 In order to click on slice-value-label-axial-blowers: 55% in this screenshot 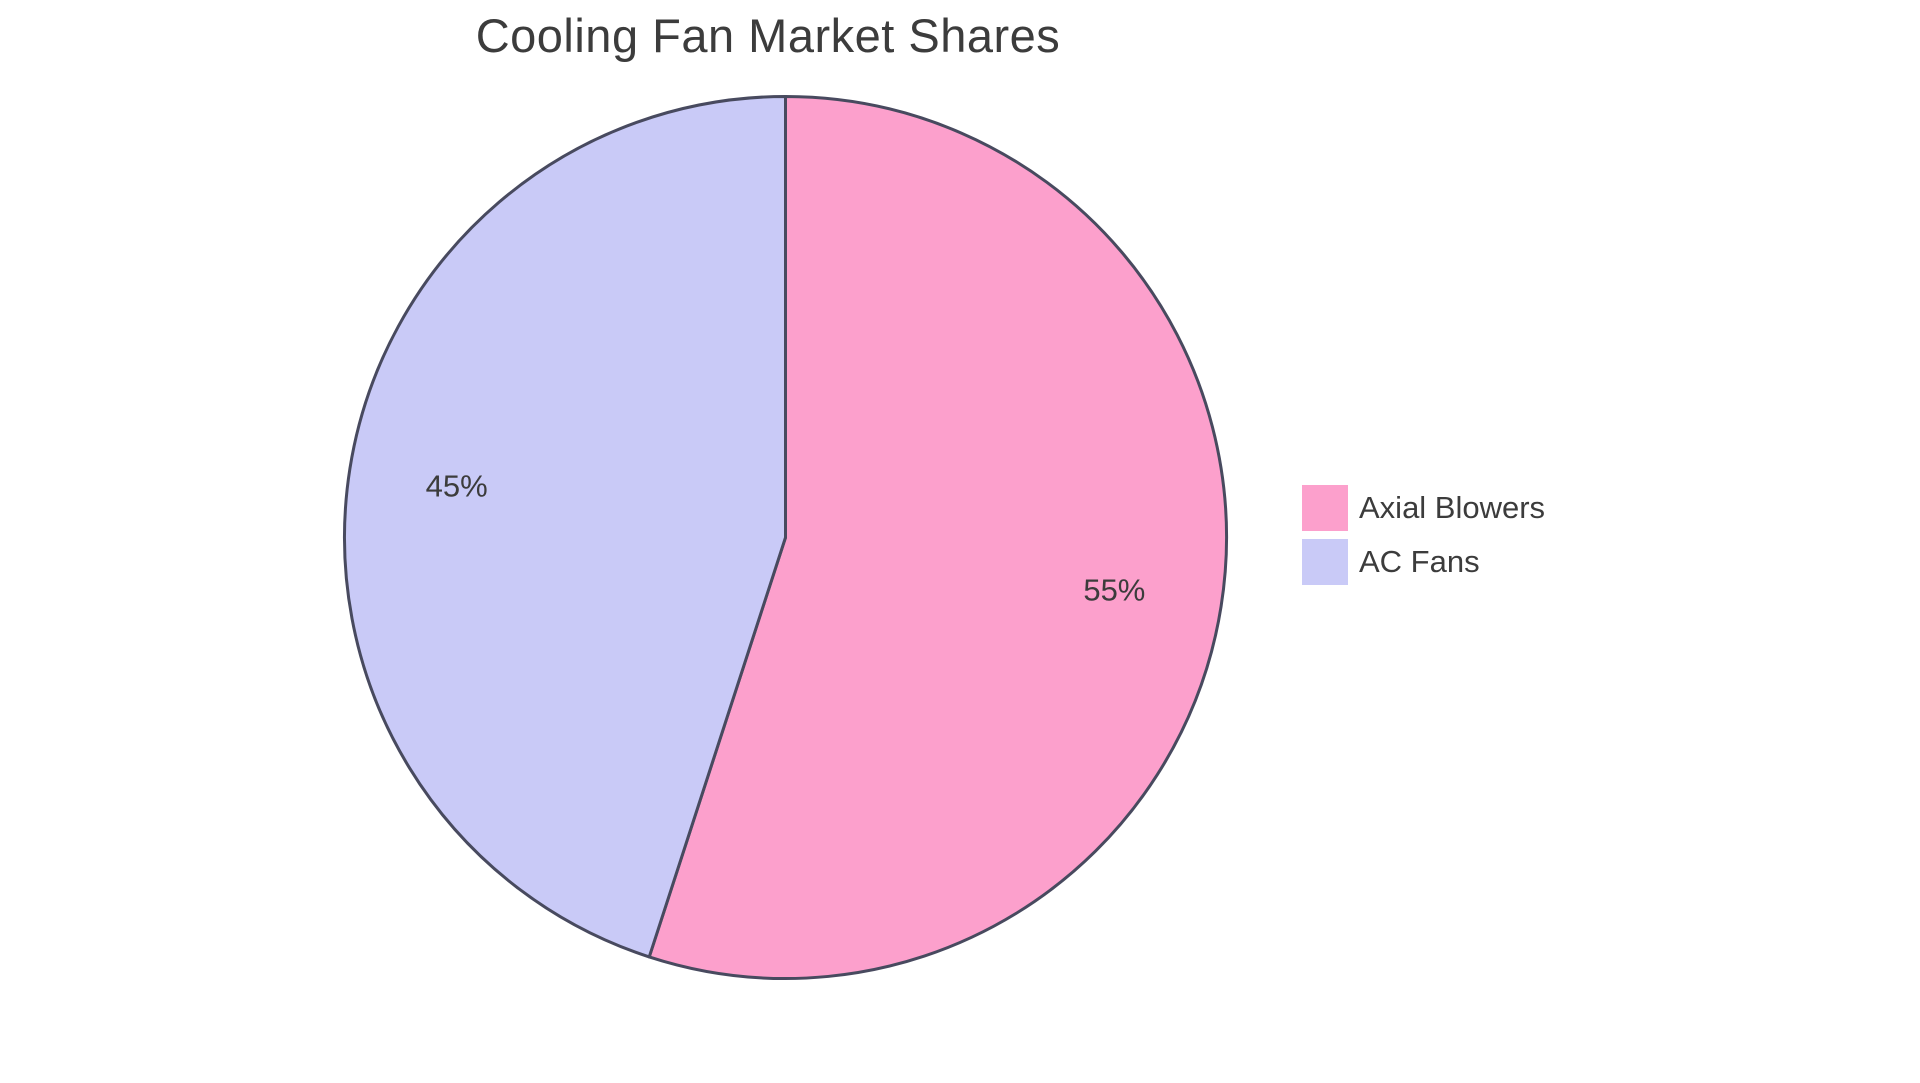, I will do `click(1114, 590)`.